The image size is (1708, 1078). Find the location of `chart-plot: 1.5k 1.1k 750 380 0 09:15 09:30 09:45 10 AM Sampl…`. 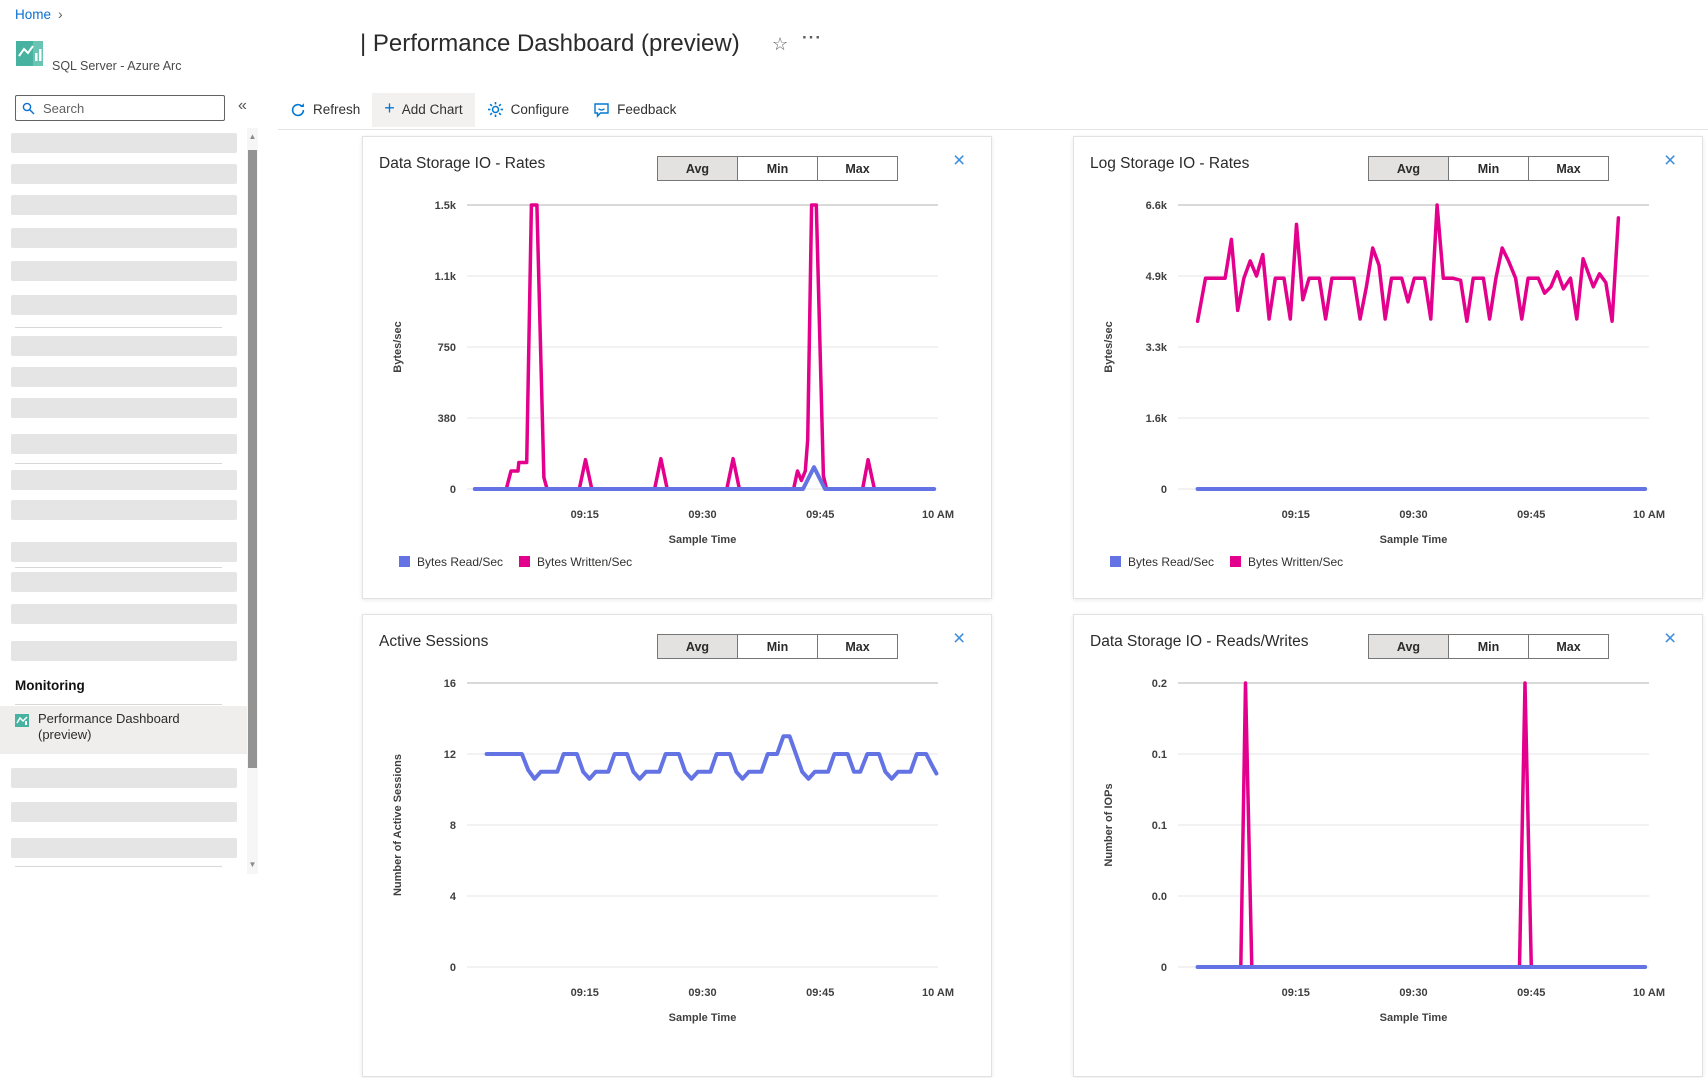

chart-plot: 1.5k 1.1k 750 380 0 09:15 09:30 09:45 10 AM Sampl… is located at coordinates (673, 384).